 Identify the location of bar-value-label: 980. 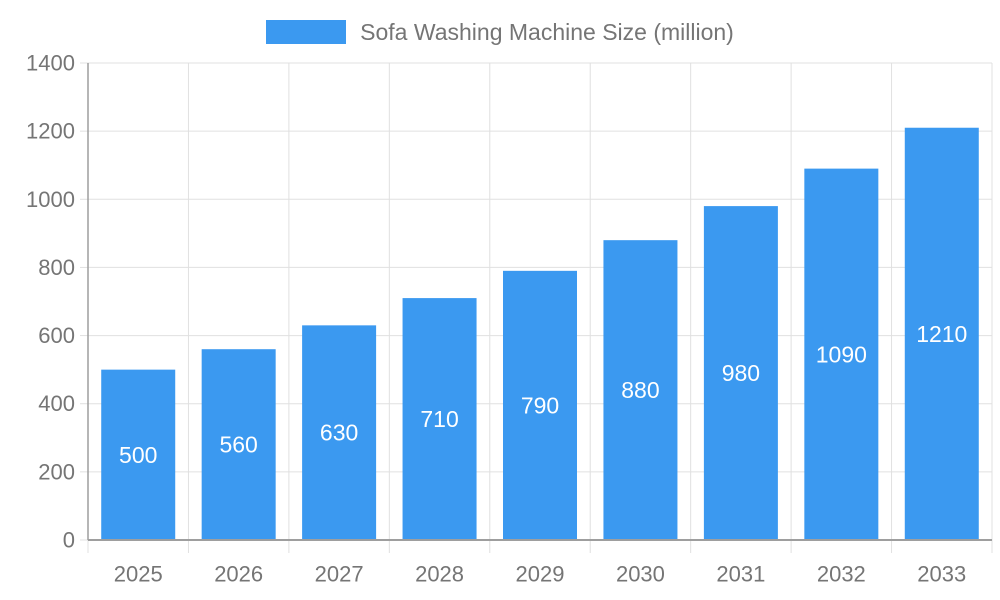
(741, 373).